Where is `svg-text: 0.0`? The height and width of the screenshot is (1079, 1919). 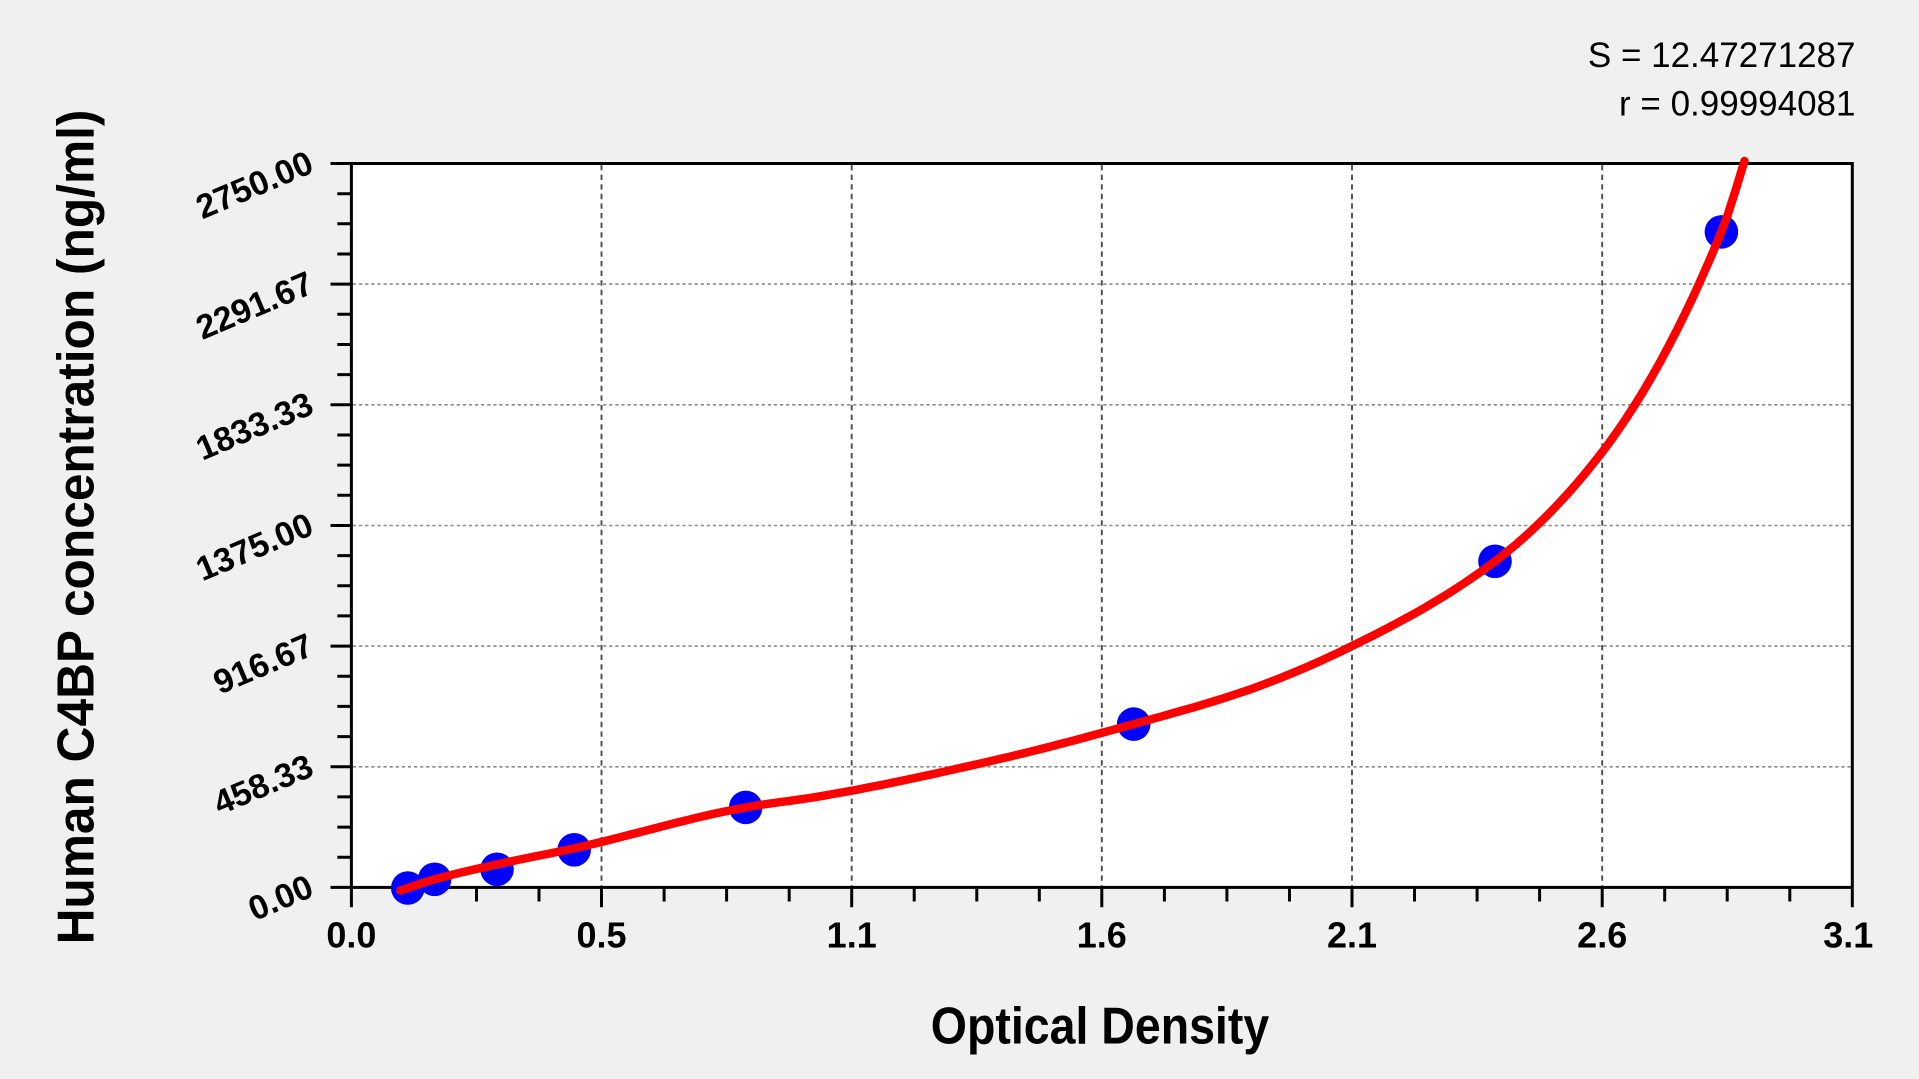
svg-text: 0.0 is located at coordinates (351, 935).